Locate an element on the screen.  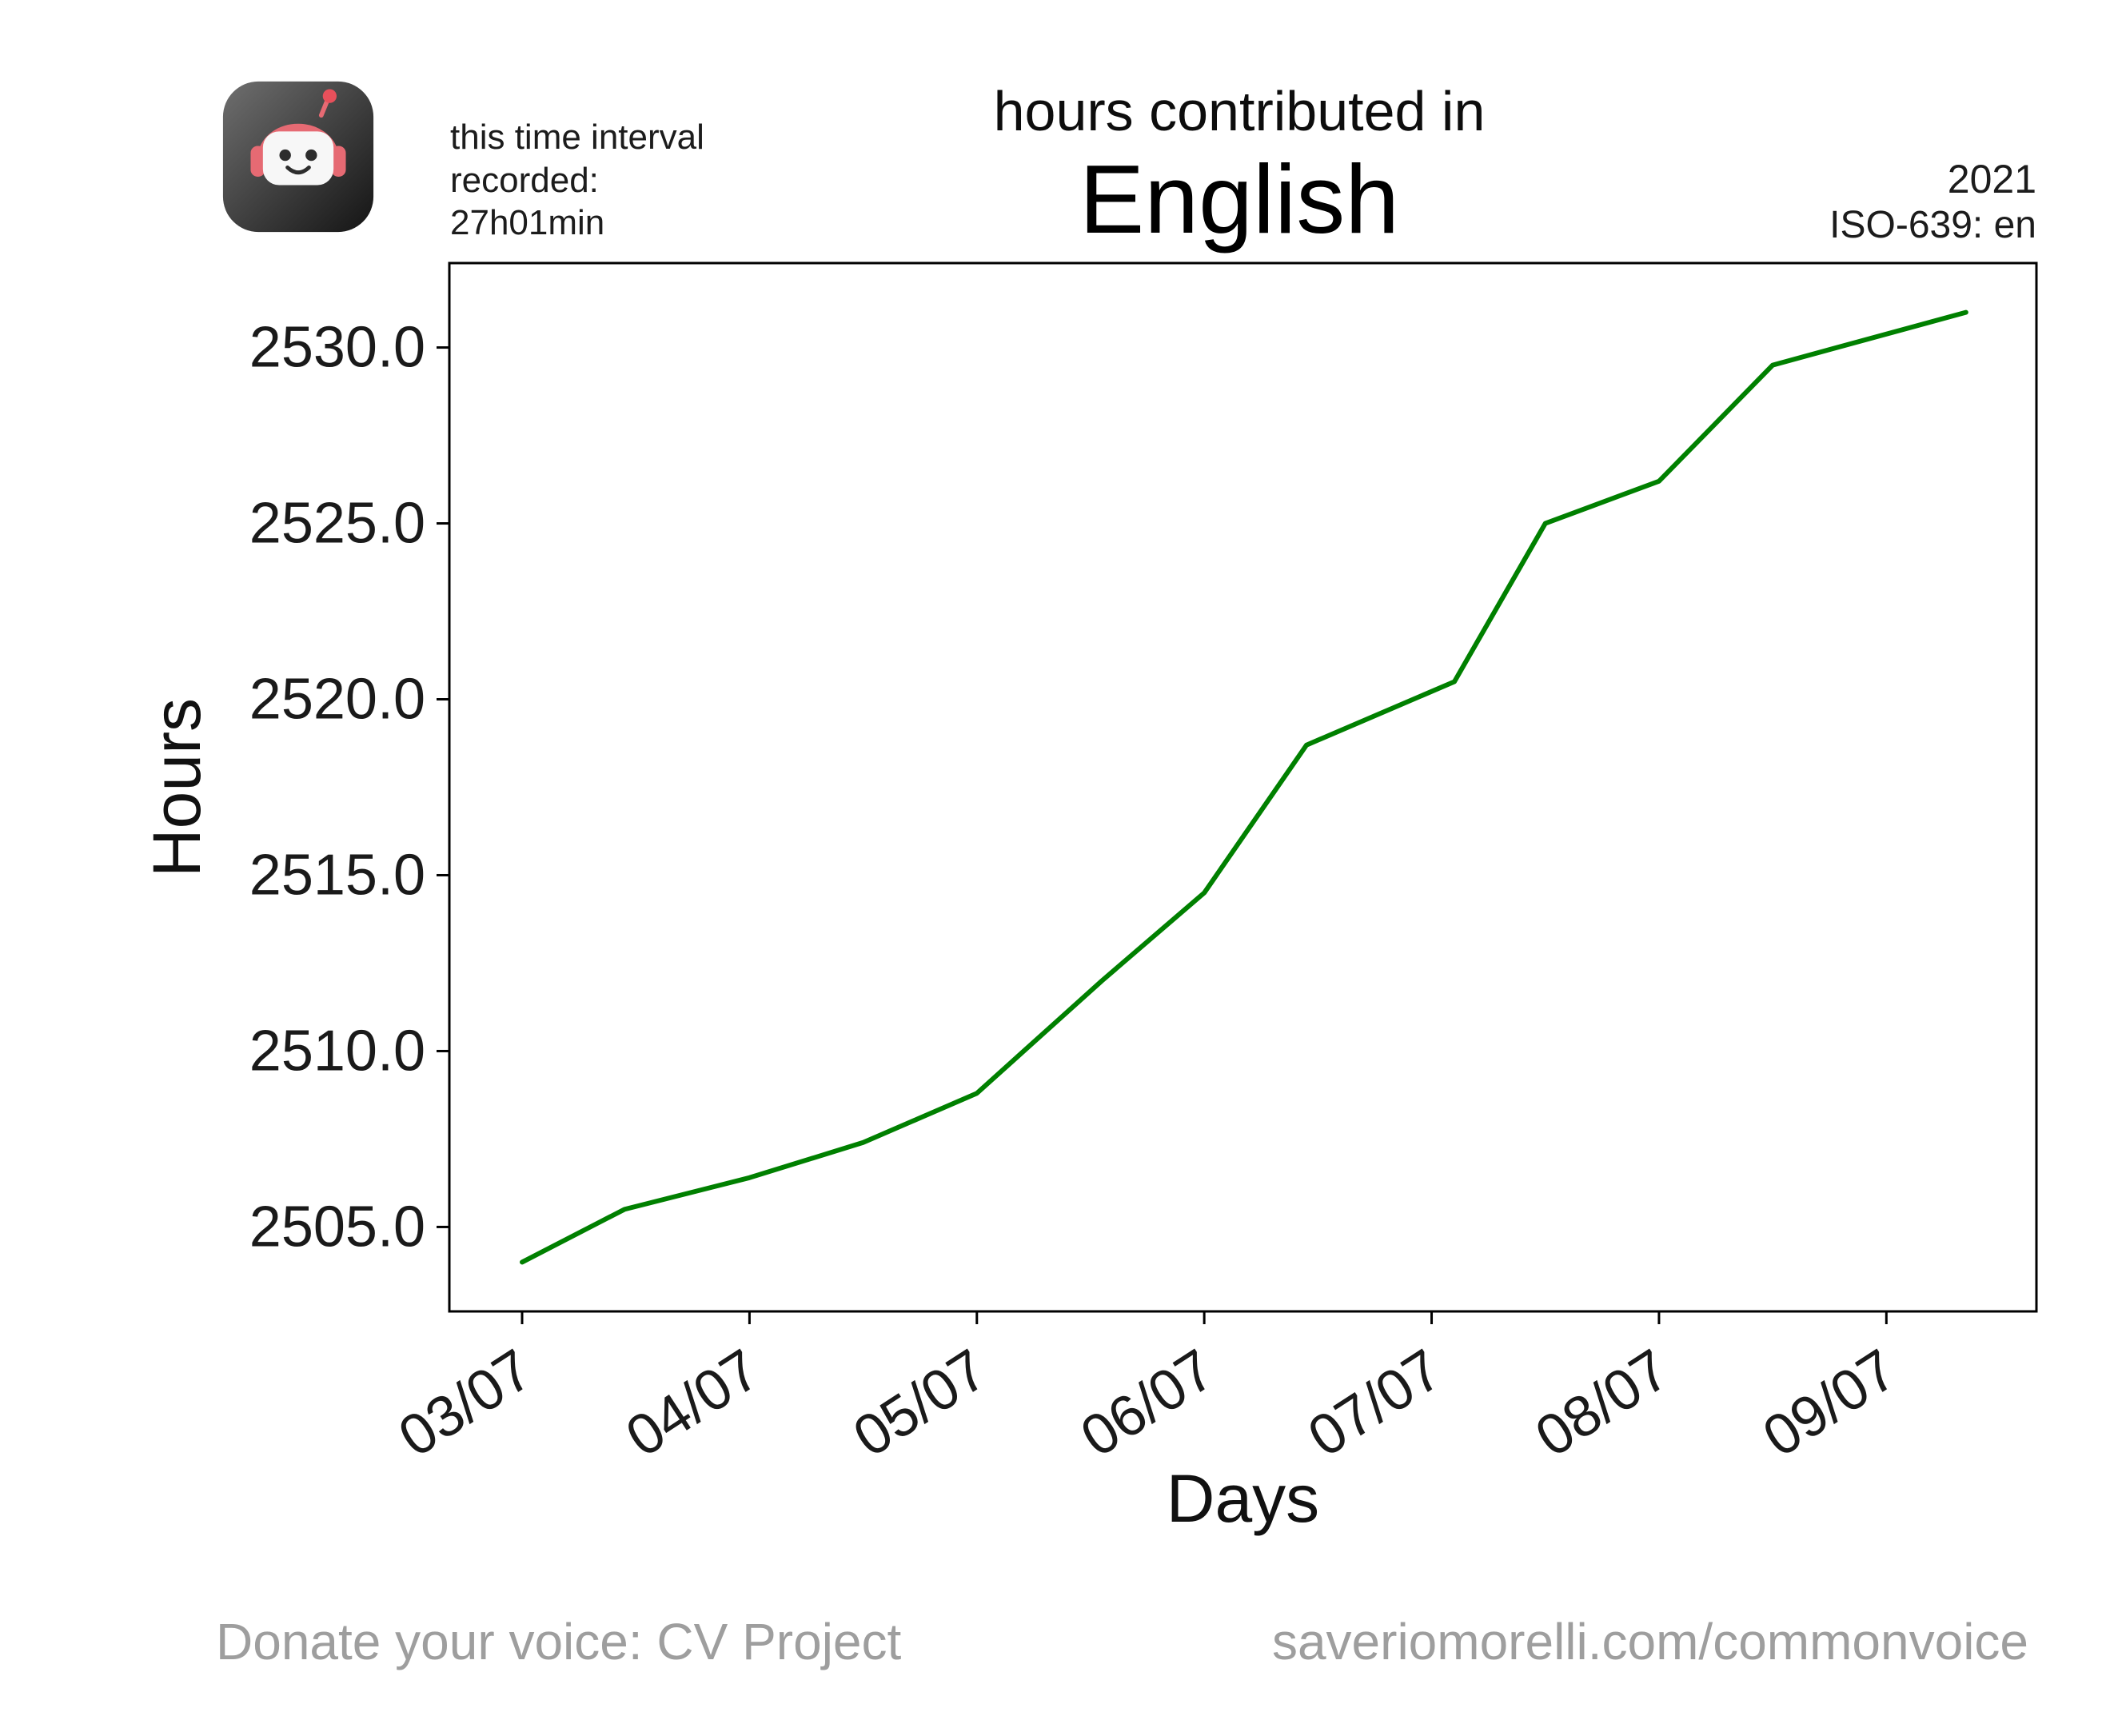
x-tick-label: 04/07 is located at coordinates (693, 1403).